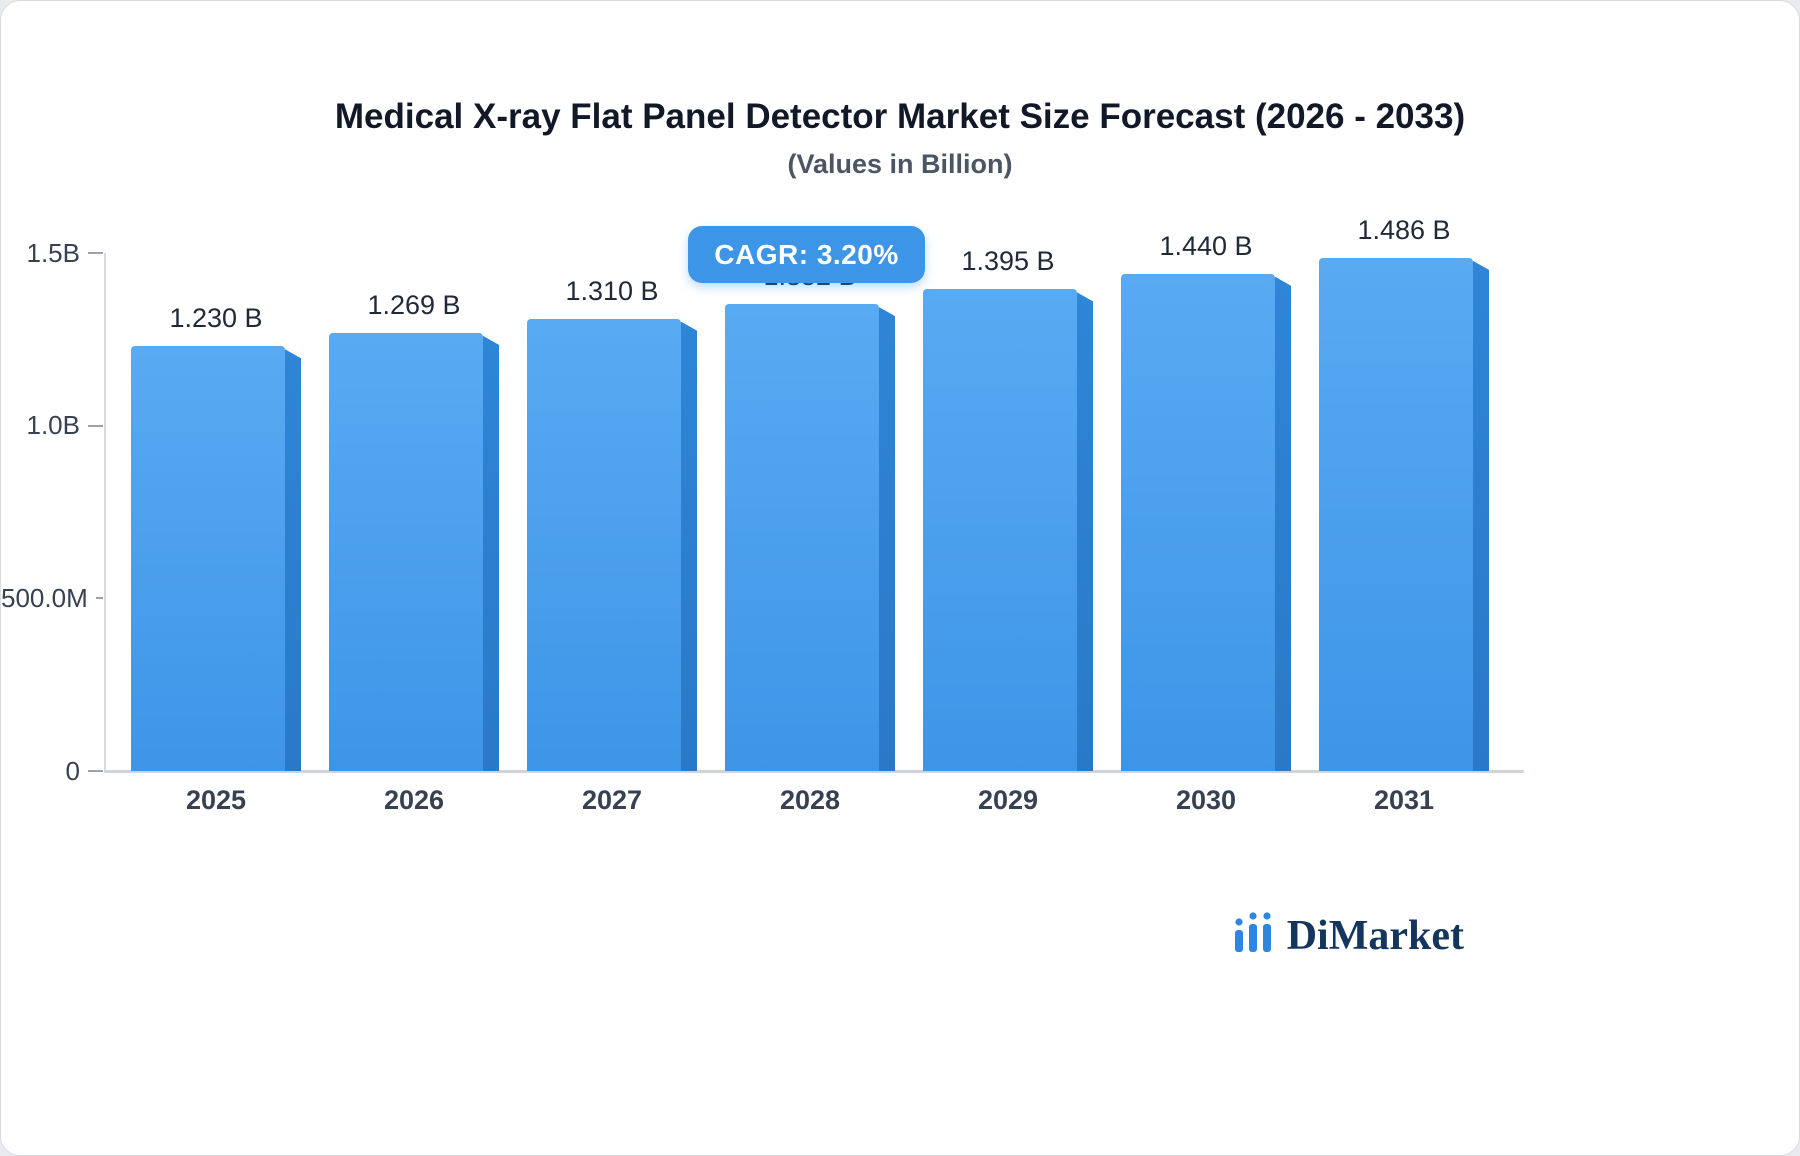  What do you see at coordinates (1008, 261) in the screenshot?
I see `bar-value-label: 1.395 B` at bounding box center [1008, 261].